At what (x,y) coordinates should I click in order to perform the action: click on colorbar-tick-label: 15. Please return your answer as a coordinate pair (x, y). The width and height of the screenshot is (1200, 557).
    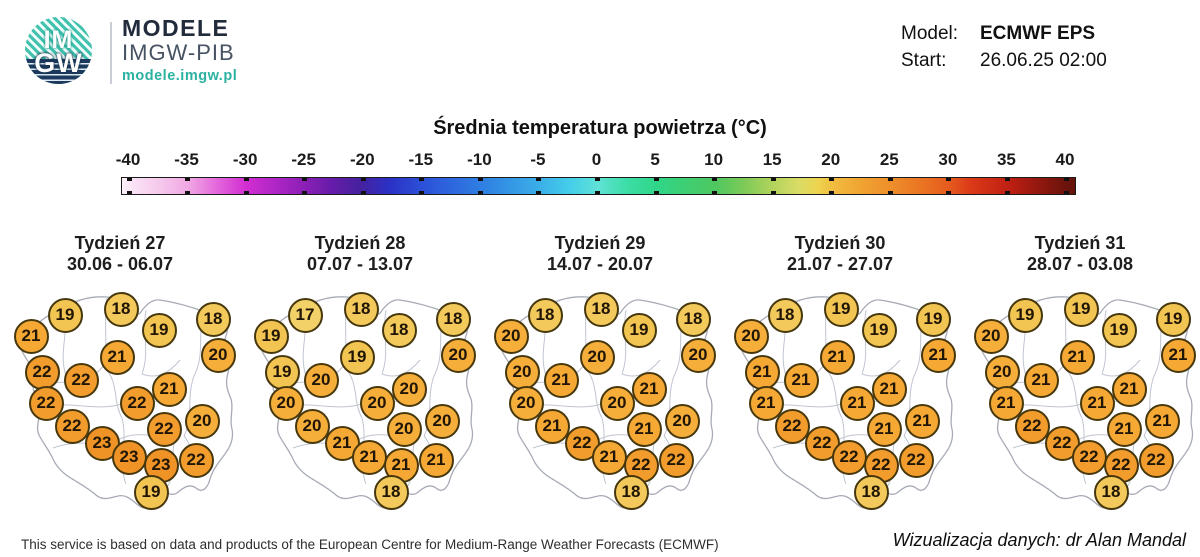
    Looking at the image, I should click on (772, 159).